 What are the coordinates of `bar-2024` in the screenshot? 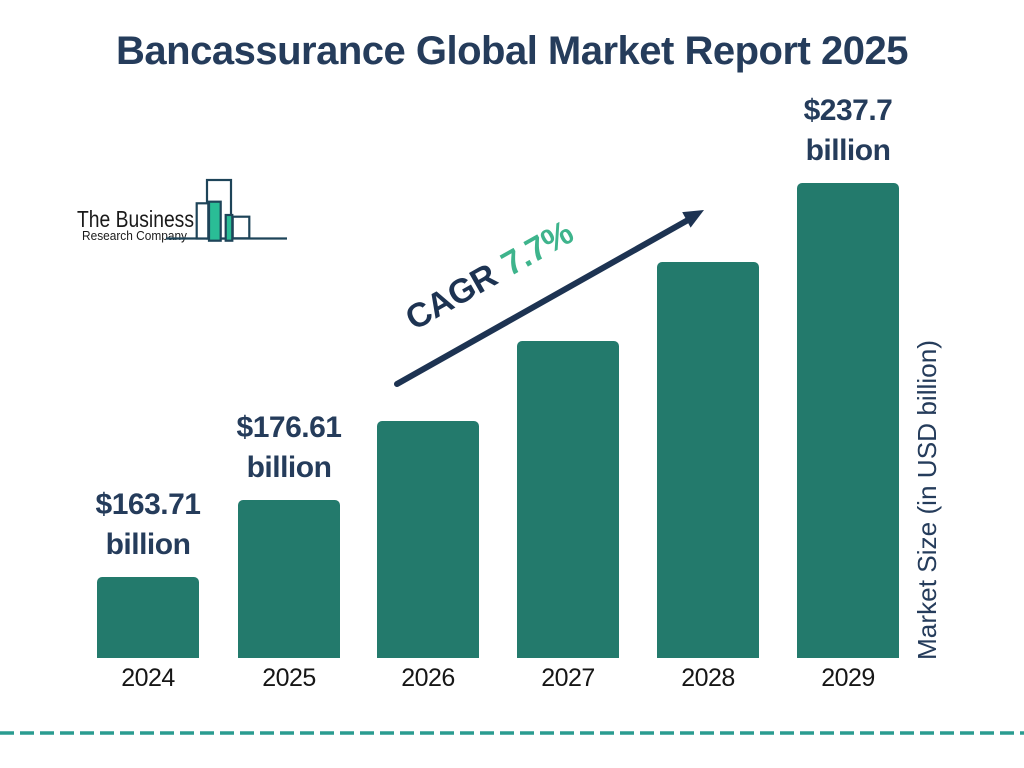 It's located at (148, 617).